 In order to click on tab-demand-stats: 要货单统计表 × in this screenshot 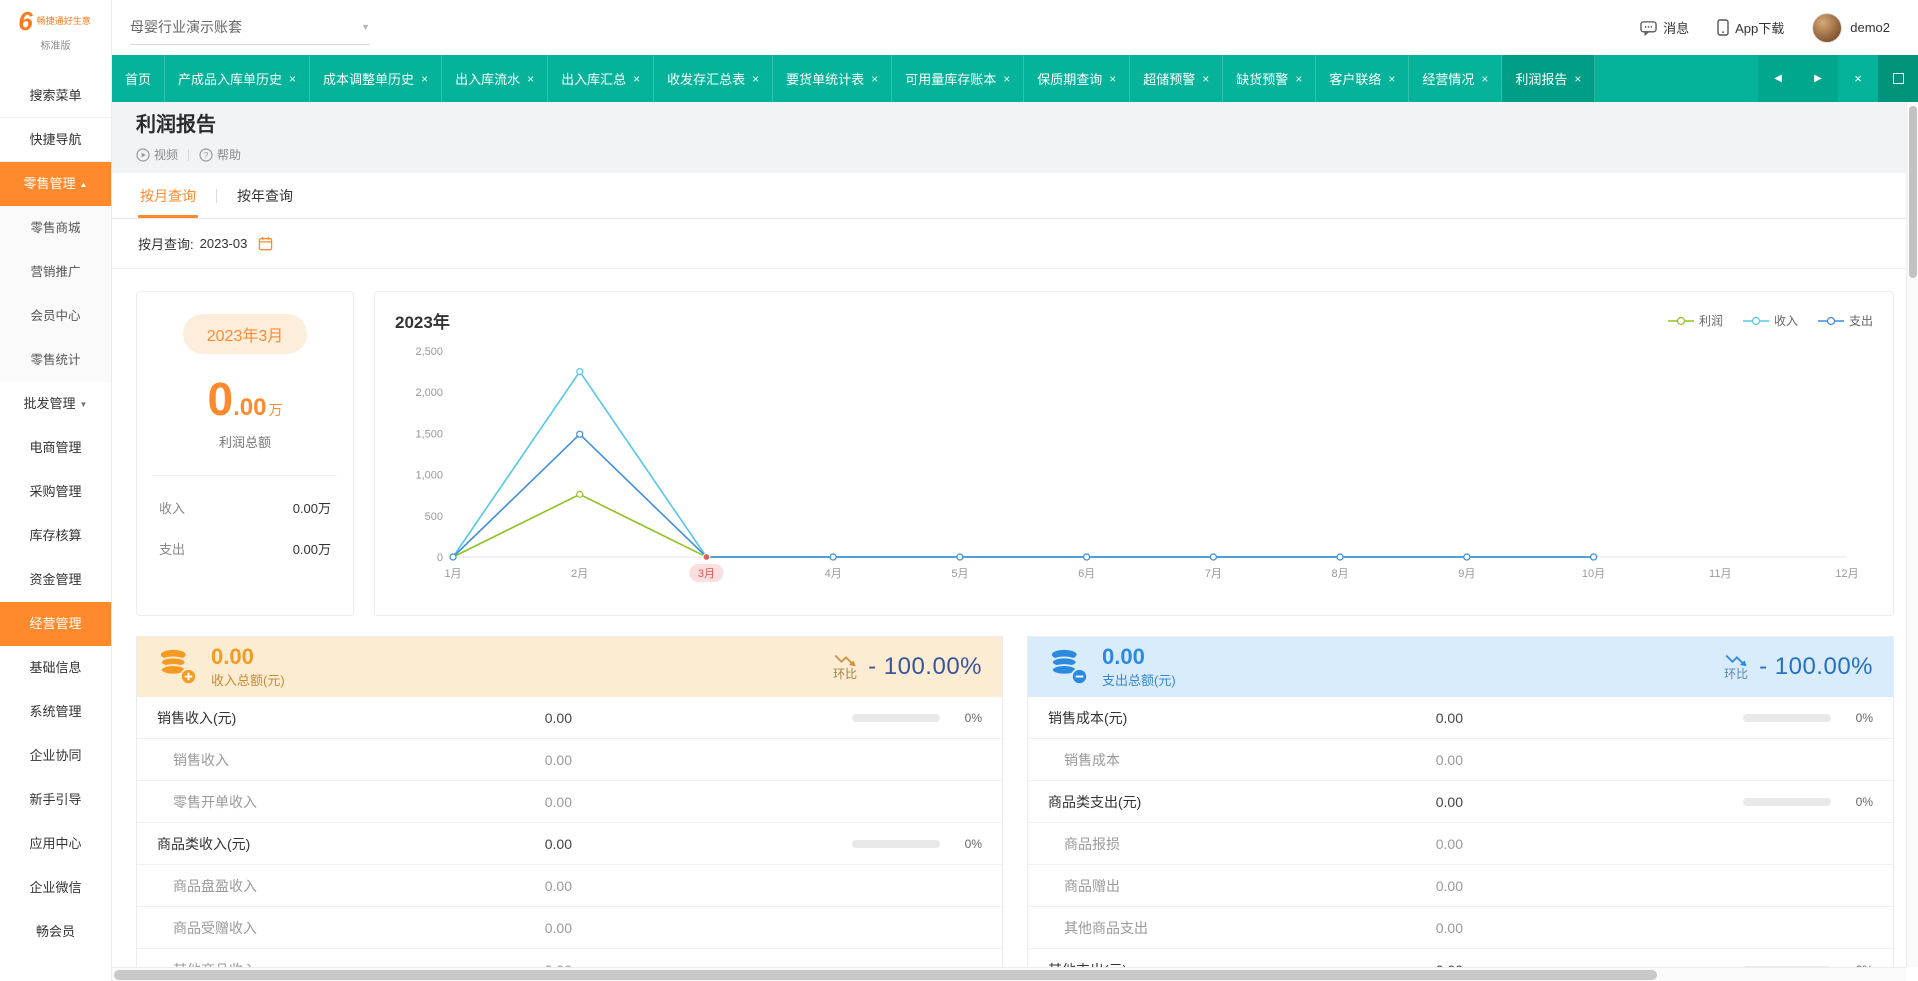, I will do `click(833, 78)`.